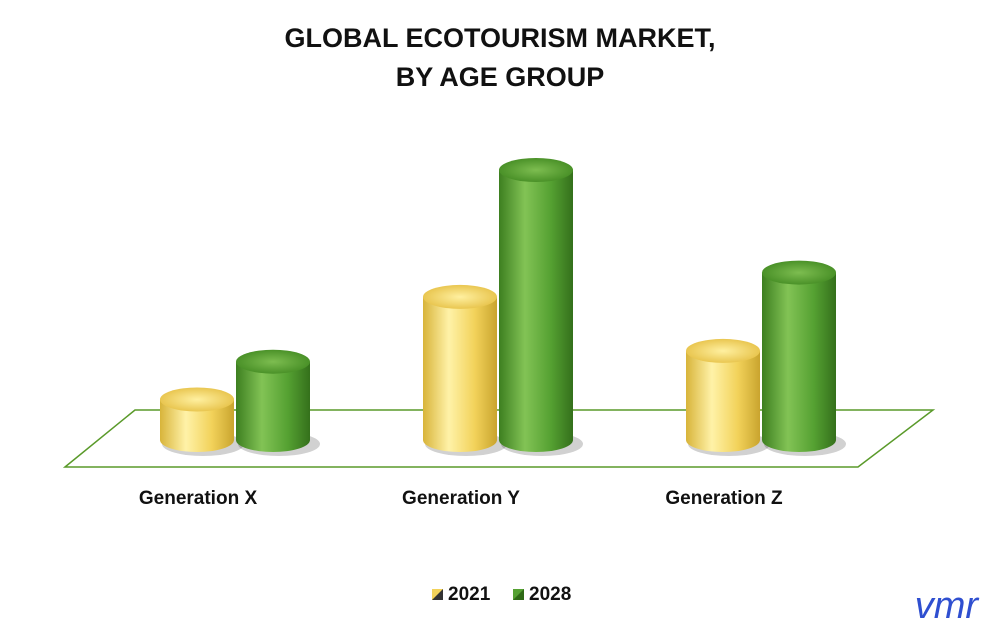 This screenshot has height=631, width=999. I want to click on x-tick-label: Generation X, so click(198, 498).